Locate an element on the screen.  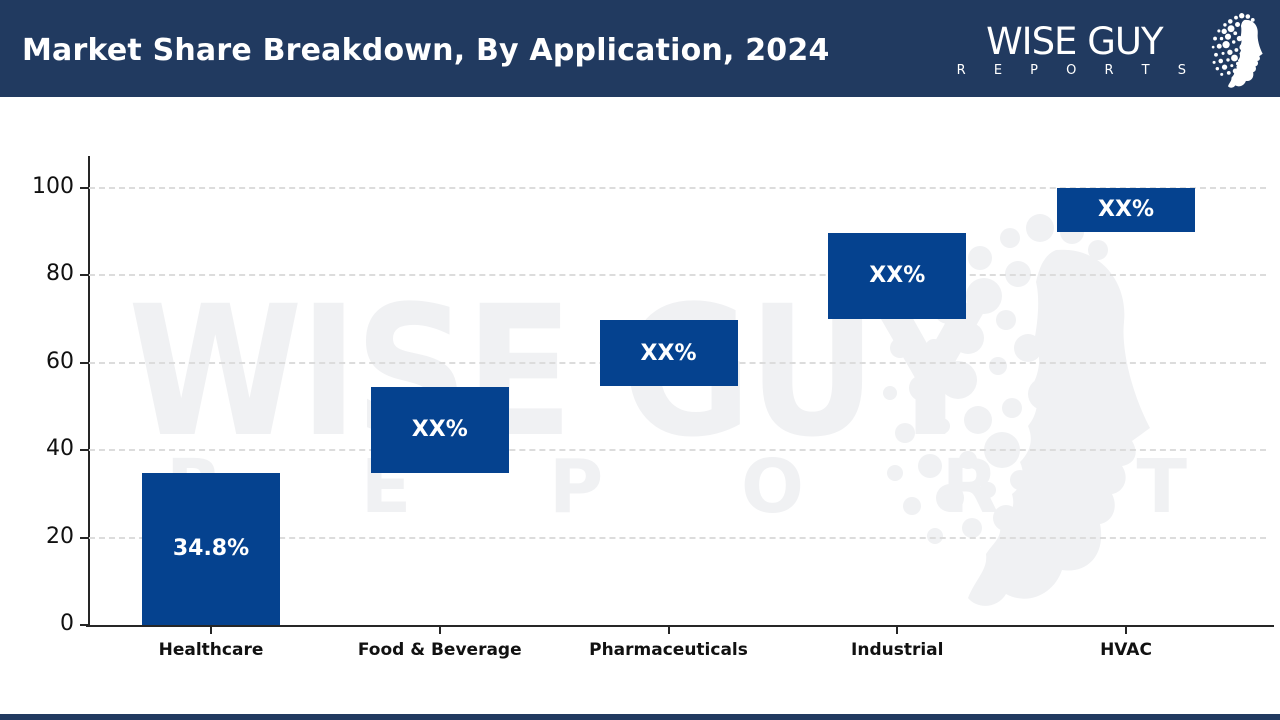
logo-subtitle: R E P O R T S is located at coordinates (1077, 70).